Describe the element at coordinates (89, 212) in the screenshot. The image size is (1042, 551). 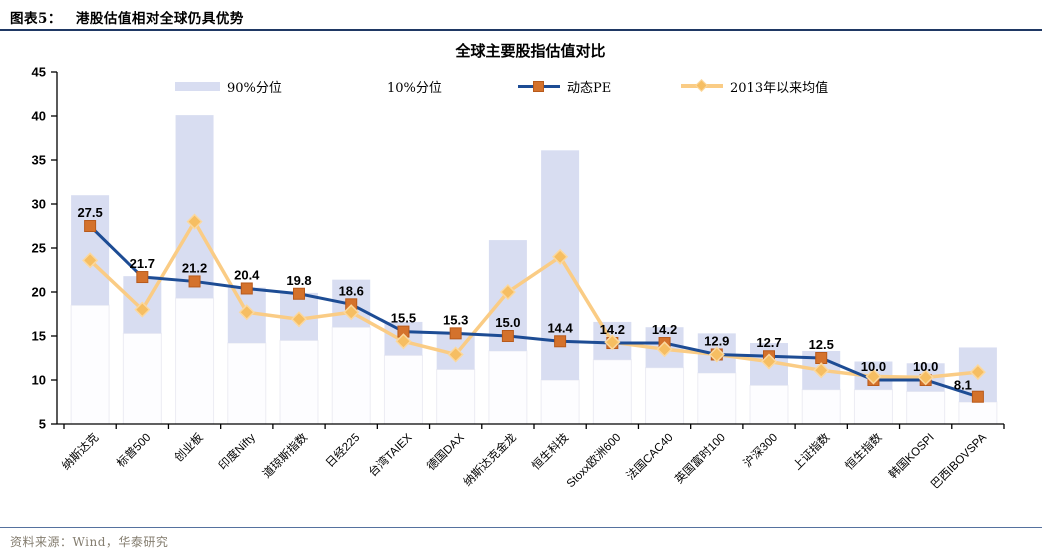
I see `pe-value-label: 27.5` at that location.